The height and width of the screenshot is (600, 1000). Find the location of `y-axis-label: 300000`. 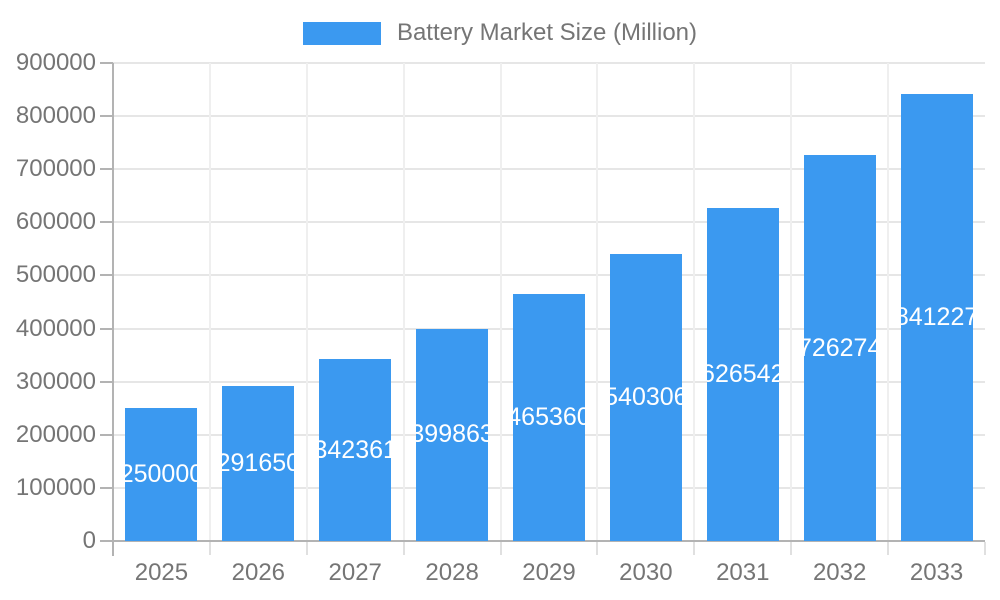

y-axis-label: 300000 is located at coordinates (55, 381).